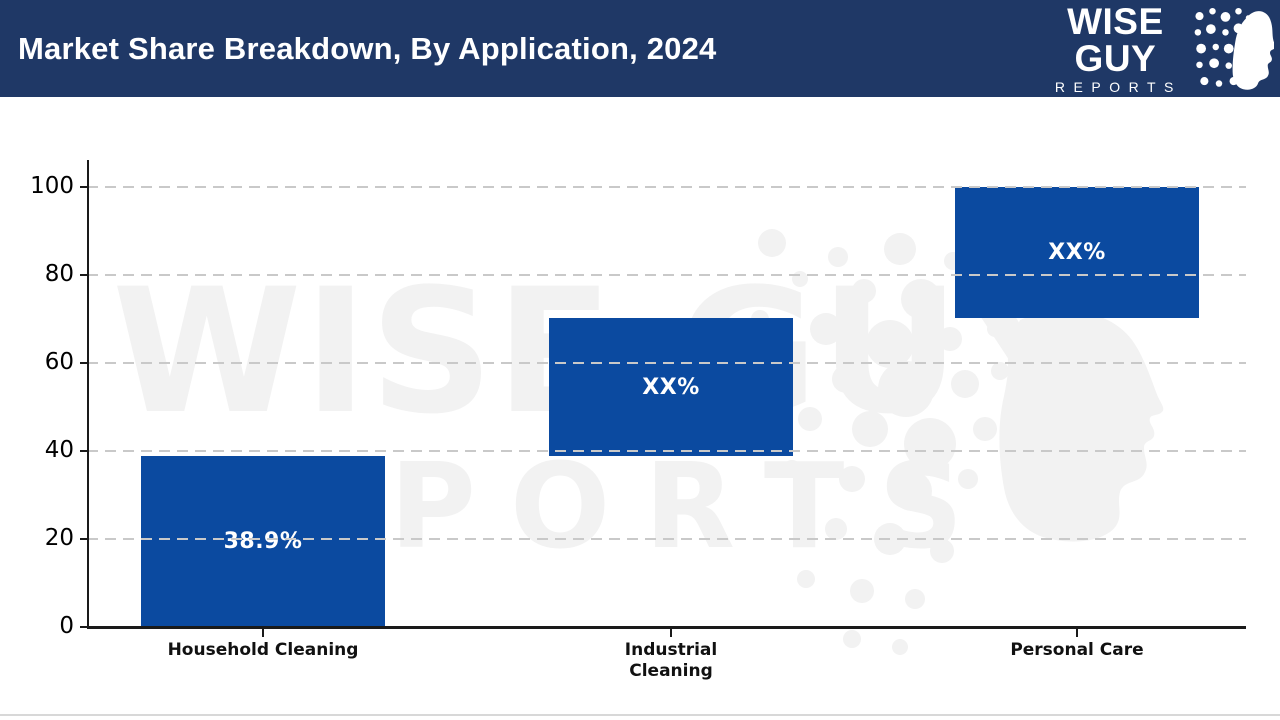 The image size is (1280, 720). What do you see at coordinates (671, 650) in the screenshot?
I see `x-tick-label-line: Industrial` at bounding box center [671, 650].